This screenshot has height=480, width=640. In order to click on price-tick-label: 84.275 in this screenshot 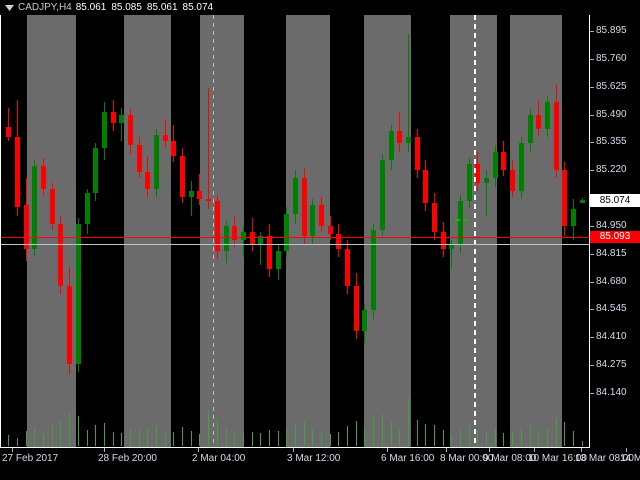, I will do `click(611, 364)`.